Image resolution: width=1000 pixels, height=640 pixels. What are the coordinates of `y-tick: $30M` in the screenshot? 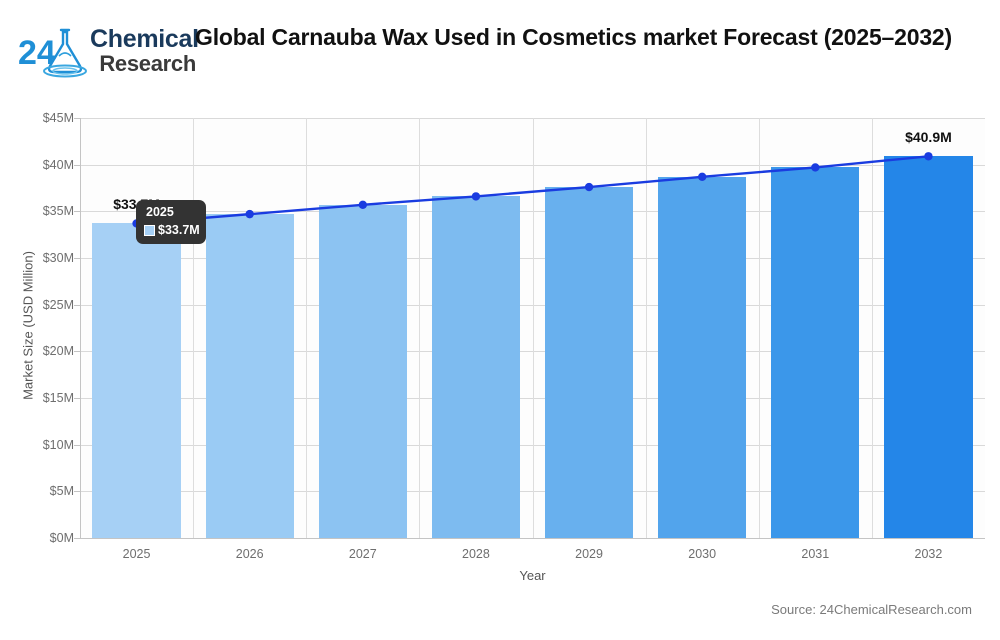 It's located at (42, 258).